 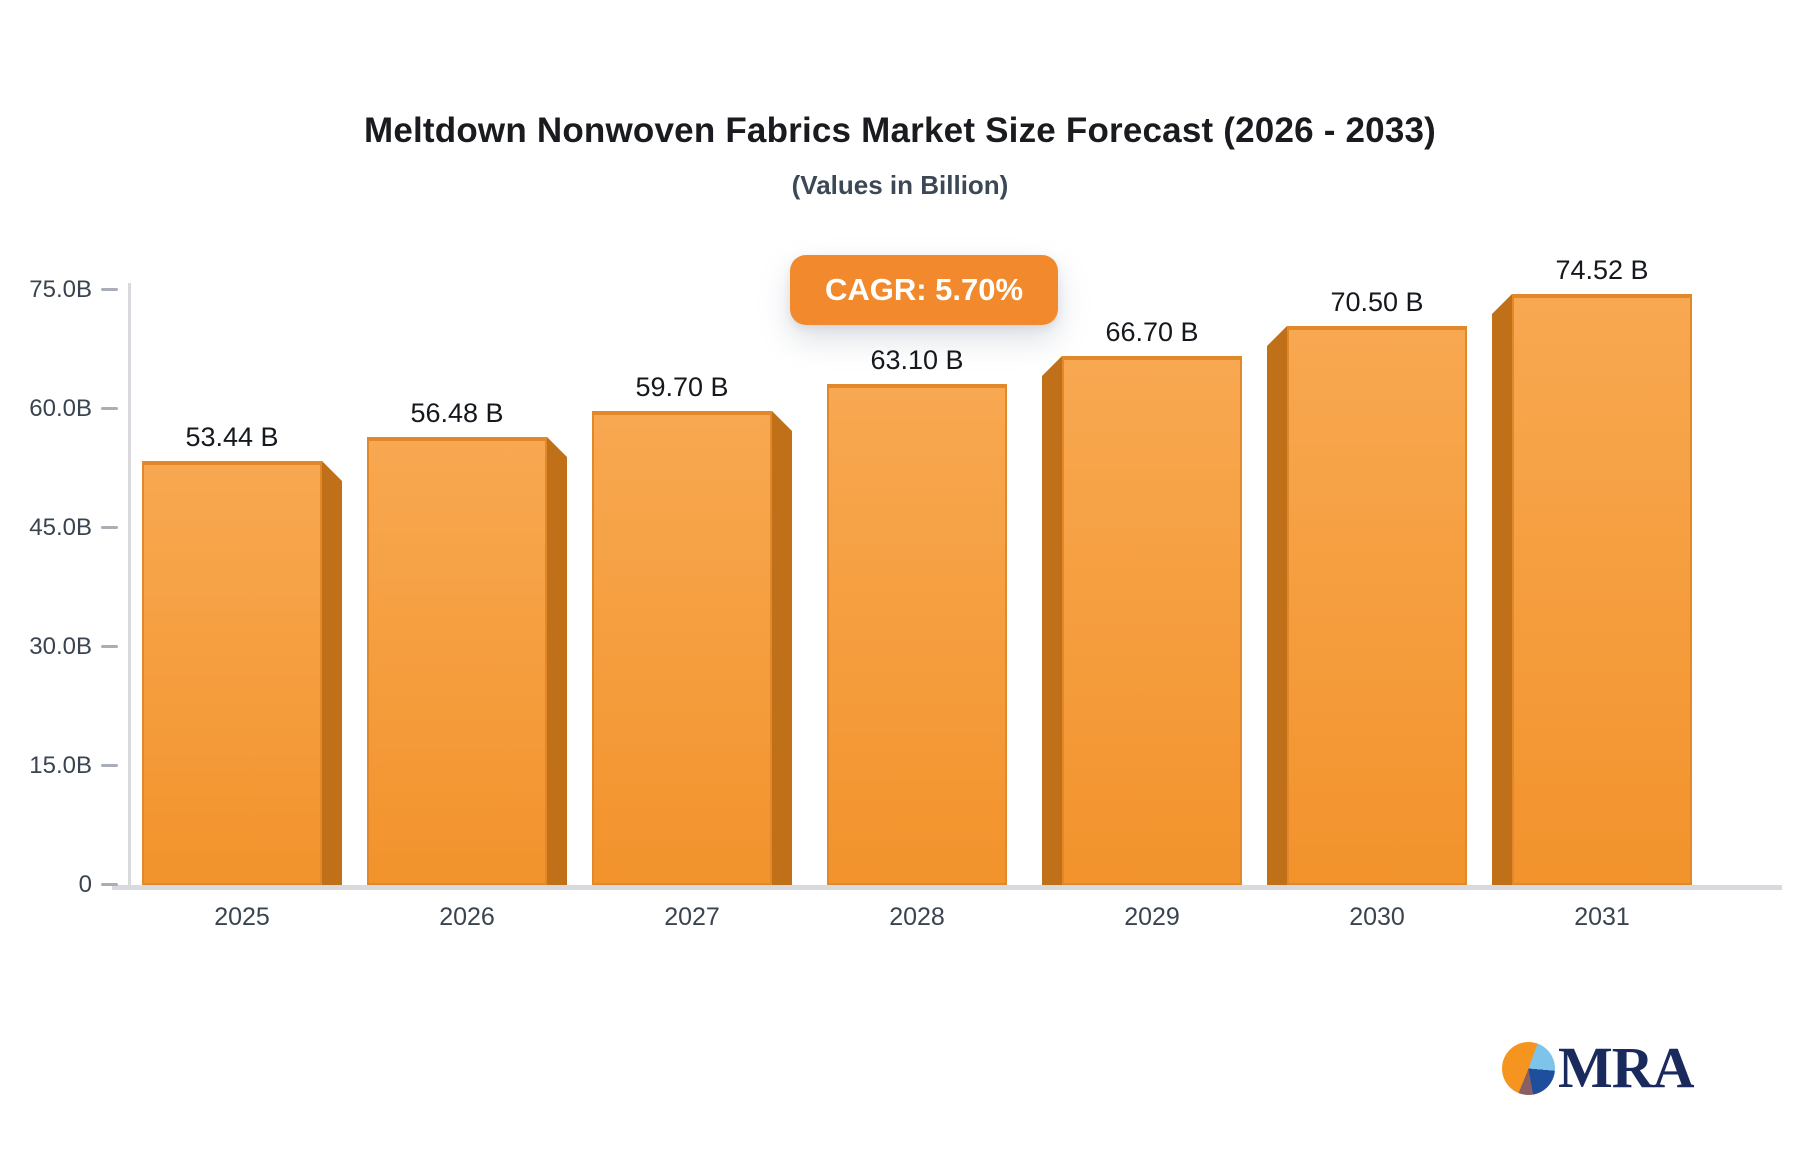 What do you see at coordinates (85, 884) in the screenshot?
I see `y-tick-label: 0` at bounding box center [85, 884].